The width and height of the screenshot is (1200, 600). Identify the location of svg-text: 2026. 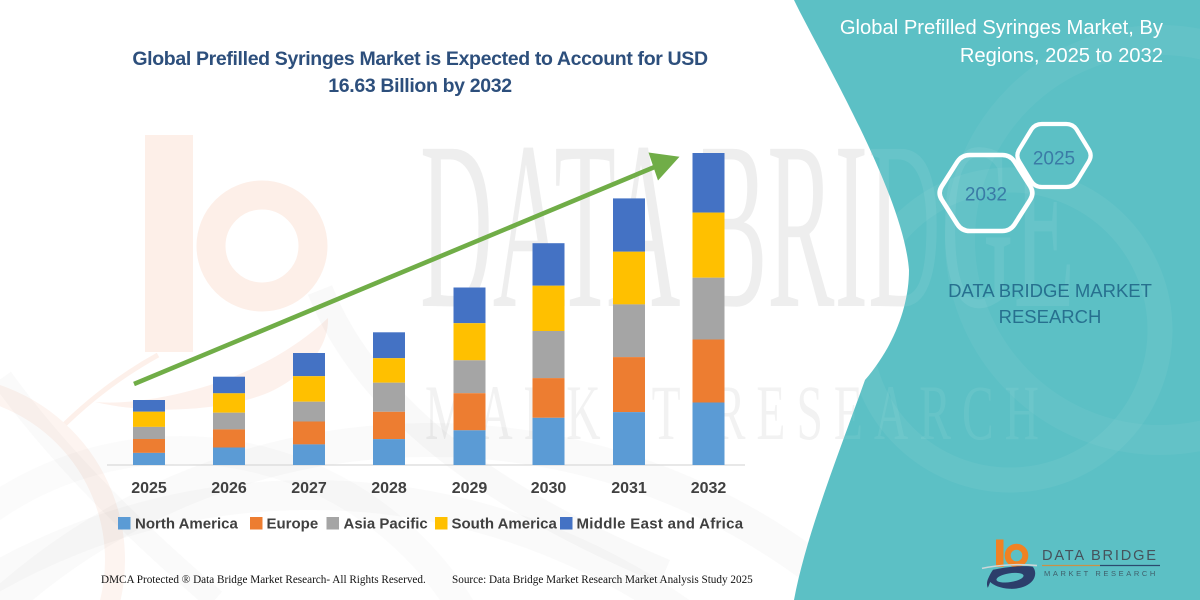
(229, 488).